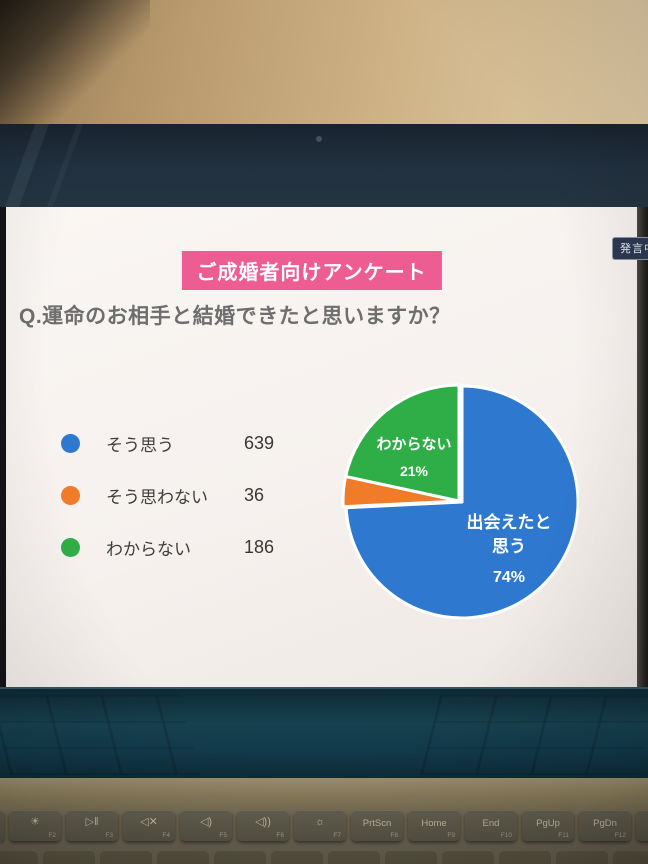 This screenshot has height=864, width=648. I want to click on fkey-label: F10, so click(506, 835).